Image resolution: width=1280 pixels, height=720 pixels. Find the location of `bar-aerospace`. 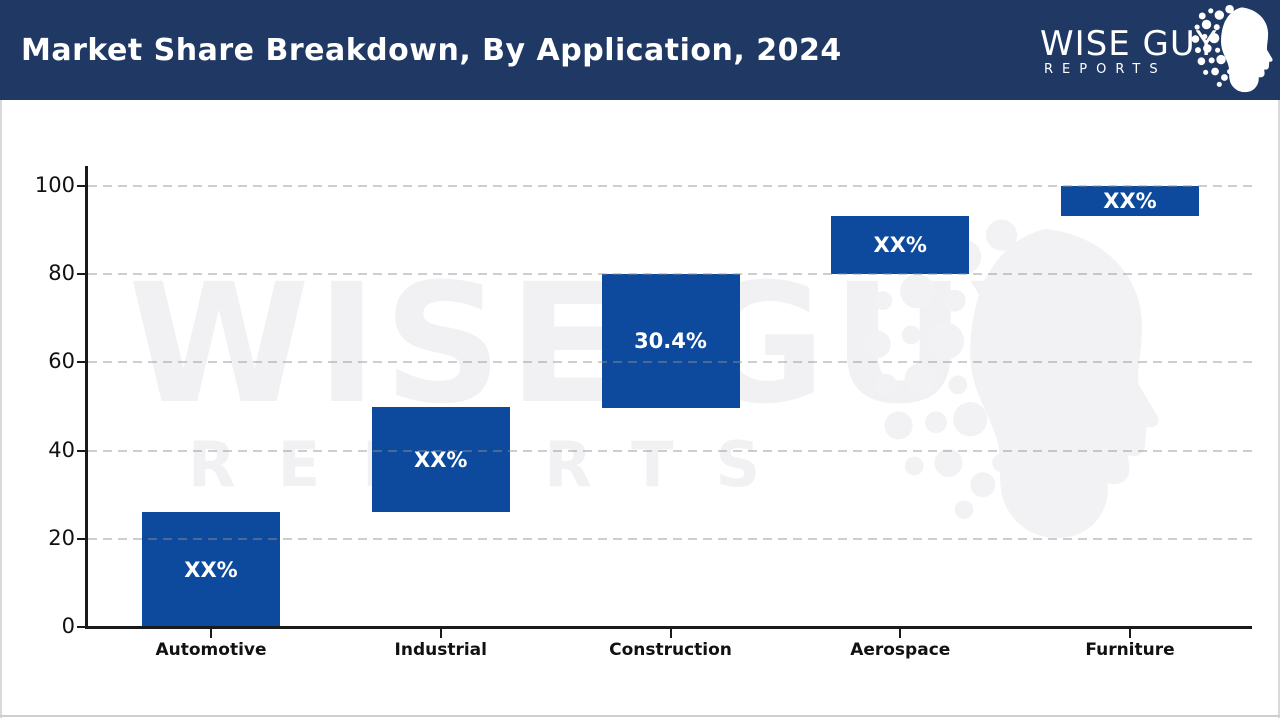

bar-aerospace is located at coordinates (900, 245).